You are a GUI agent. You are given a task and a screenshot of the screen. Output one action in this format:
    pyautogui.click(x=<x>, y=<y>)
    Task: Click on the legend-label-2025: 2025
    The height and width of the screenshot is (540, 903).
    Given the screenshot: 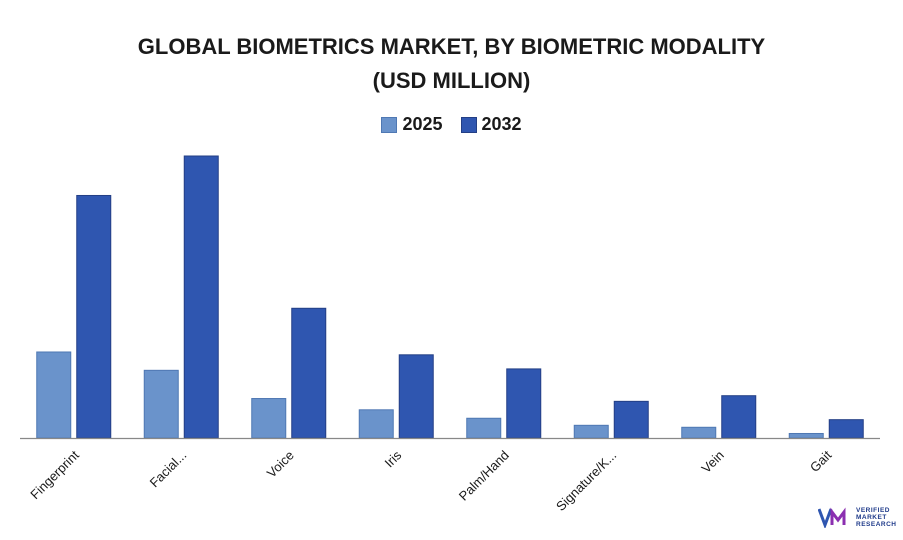 What is the action you would take?
    pyautogui.click(x=422, y=124)
    